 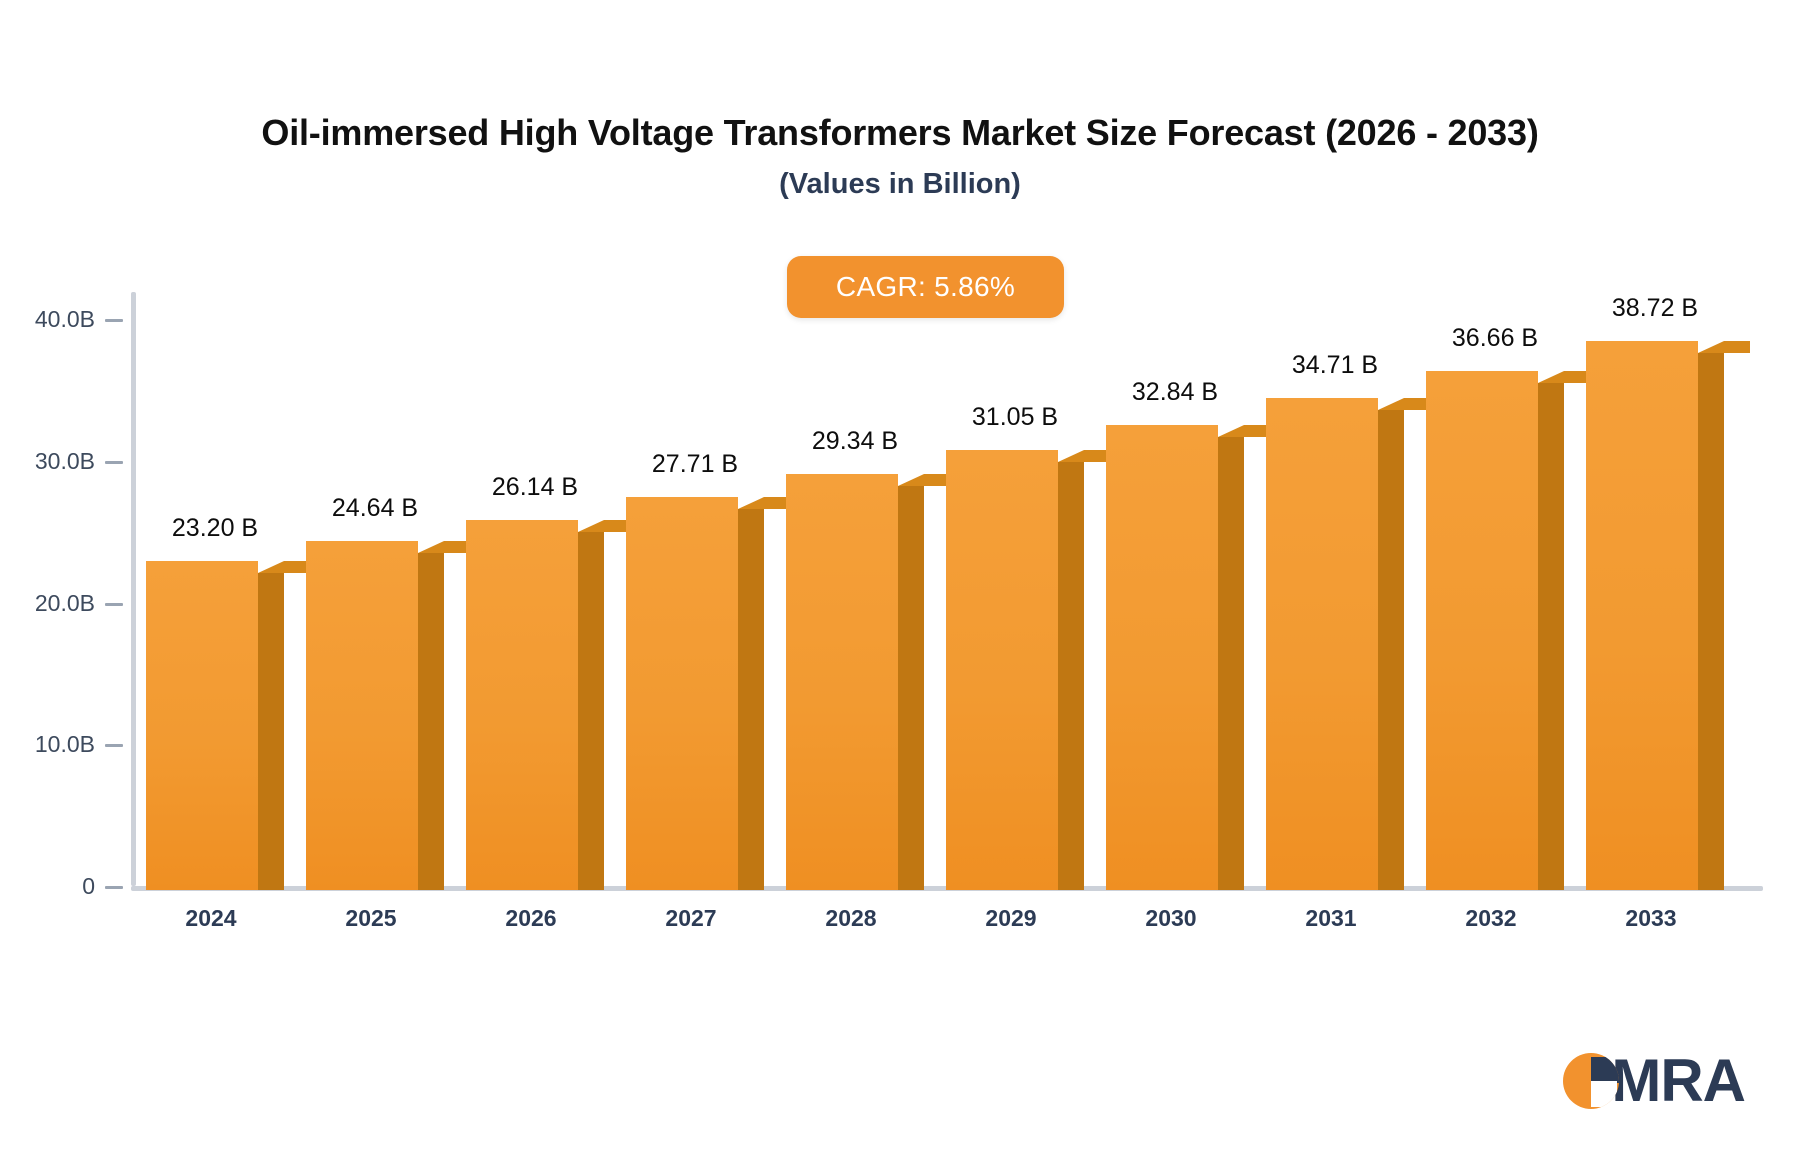 I want to click on bar-value-label: 38.72 B, so click(x=1655, y=308).